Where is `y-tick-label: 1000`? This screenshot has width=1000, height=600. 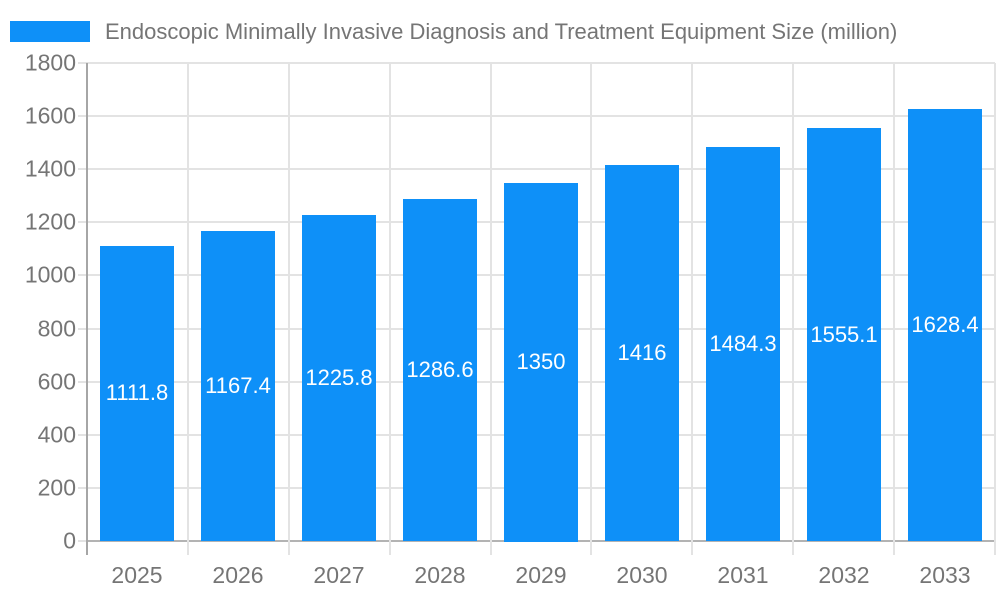
y-tick-label: 1000 is located at coordinates (50, 274).